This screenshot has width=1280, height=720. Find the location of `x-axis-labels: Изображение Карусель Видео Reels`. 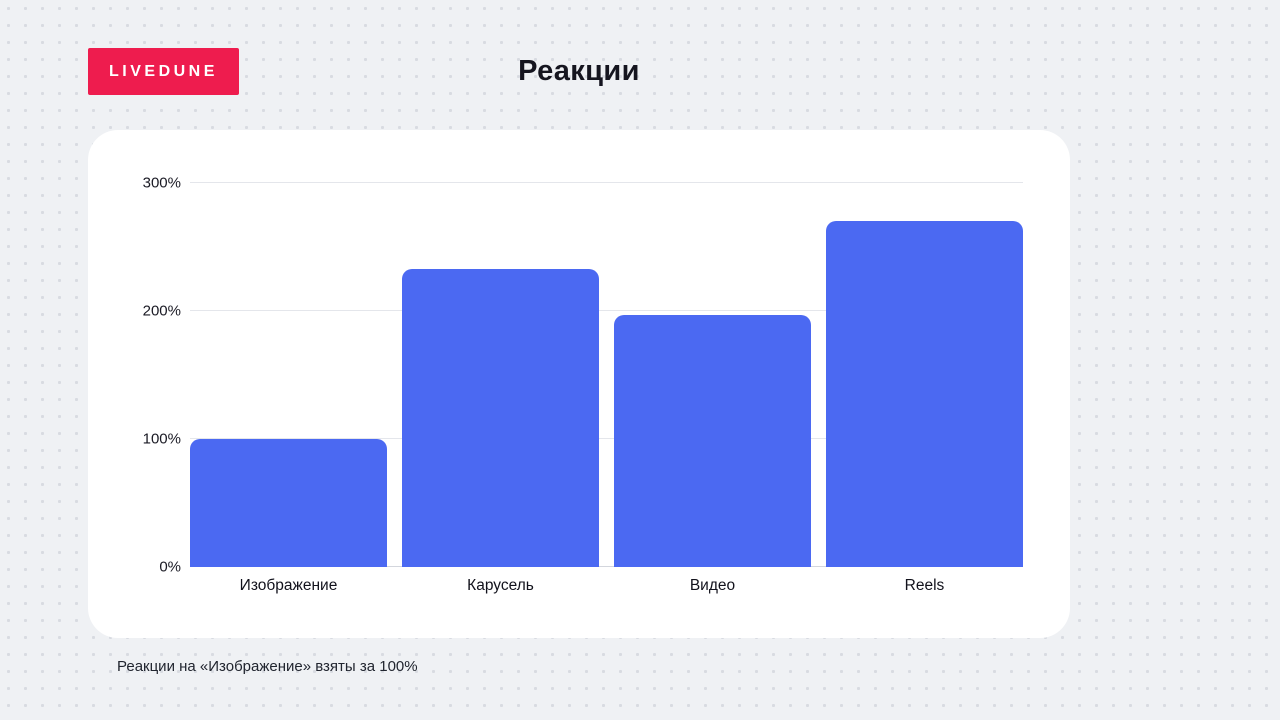

x-axis-labels: Изображение Карусель Видео Reels is located at coordinates (606, 586).